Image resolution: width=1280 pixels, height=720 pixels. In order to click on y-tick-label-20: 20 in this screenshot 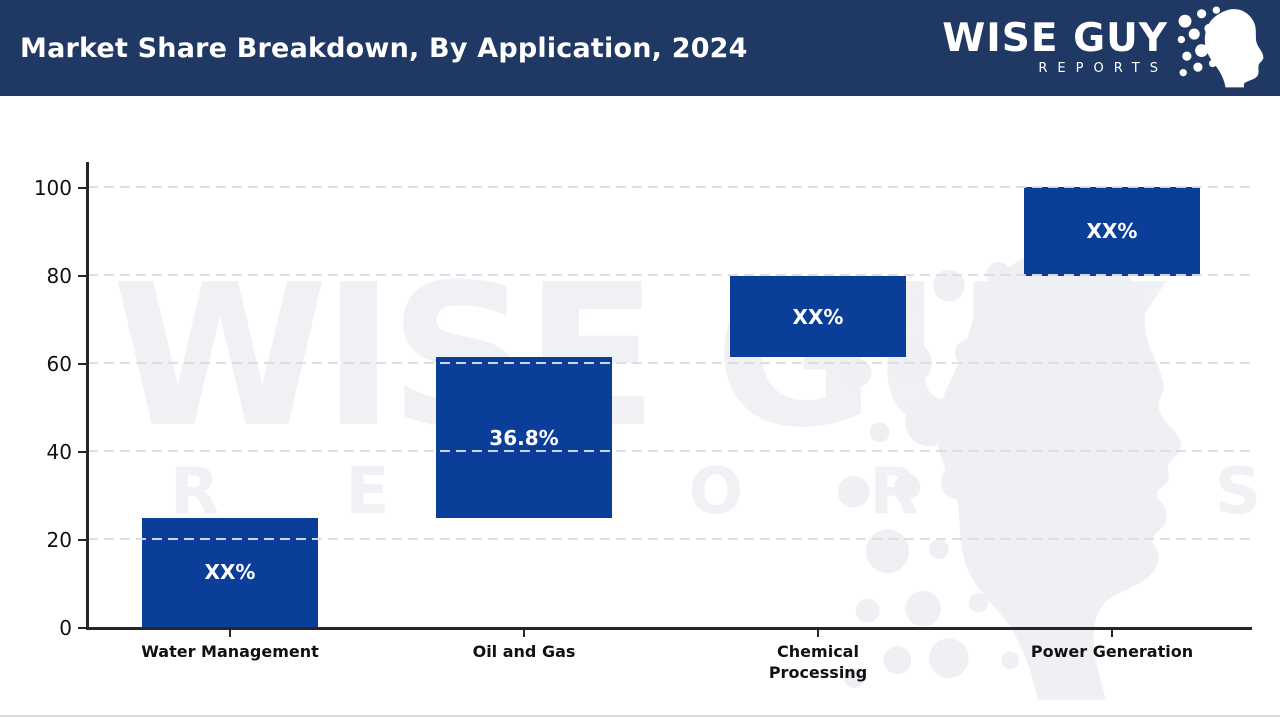, I will do `click(59, 540)`.